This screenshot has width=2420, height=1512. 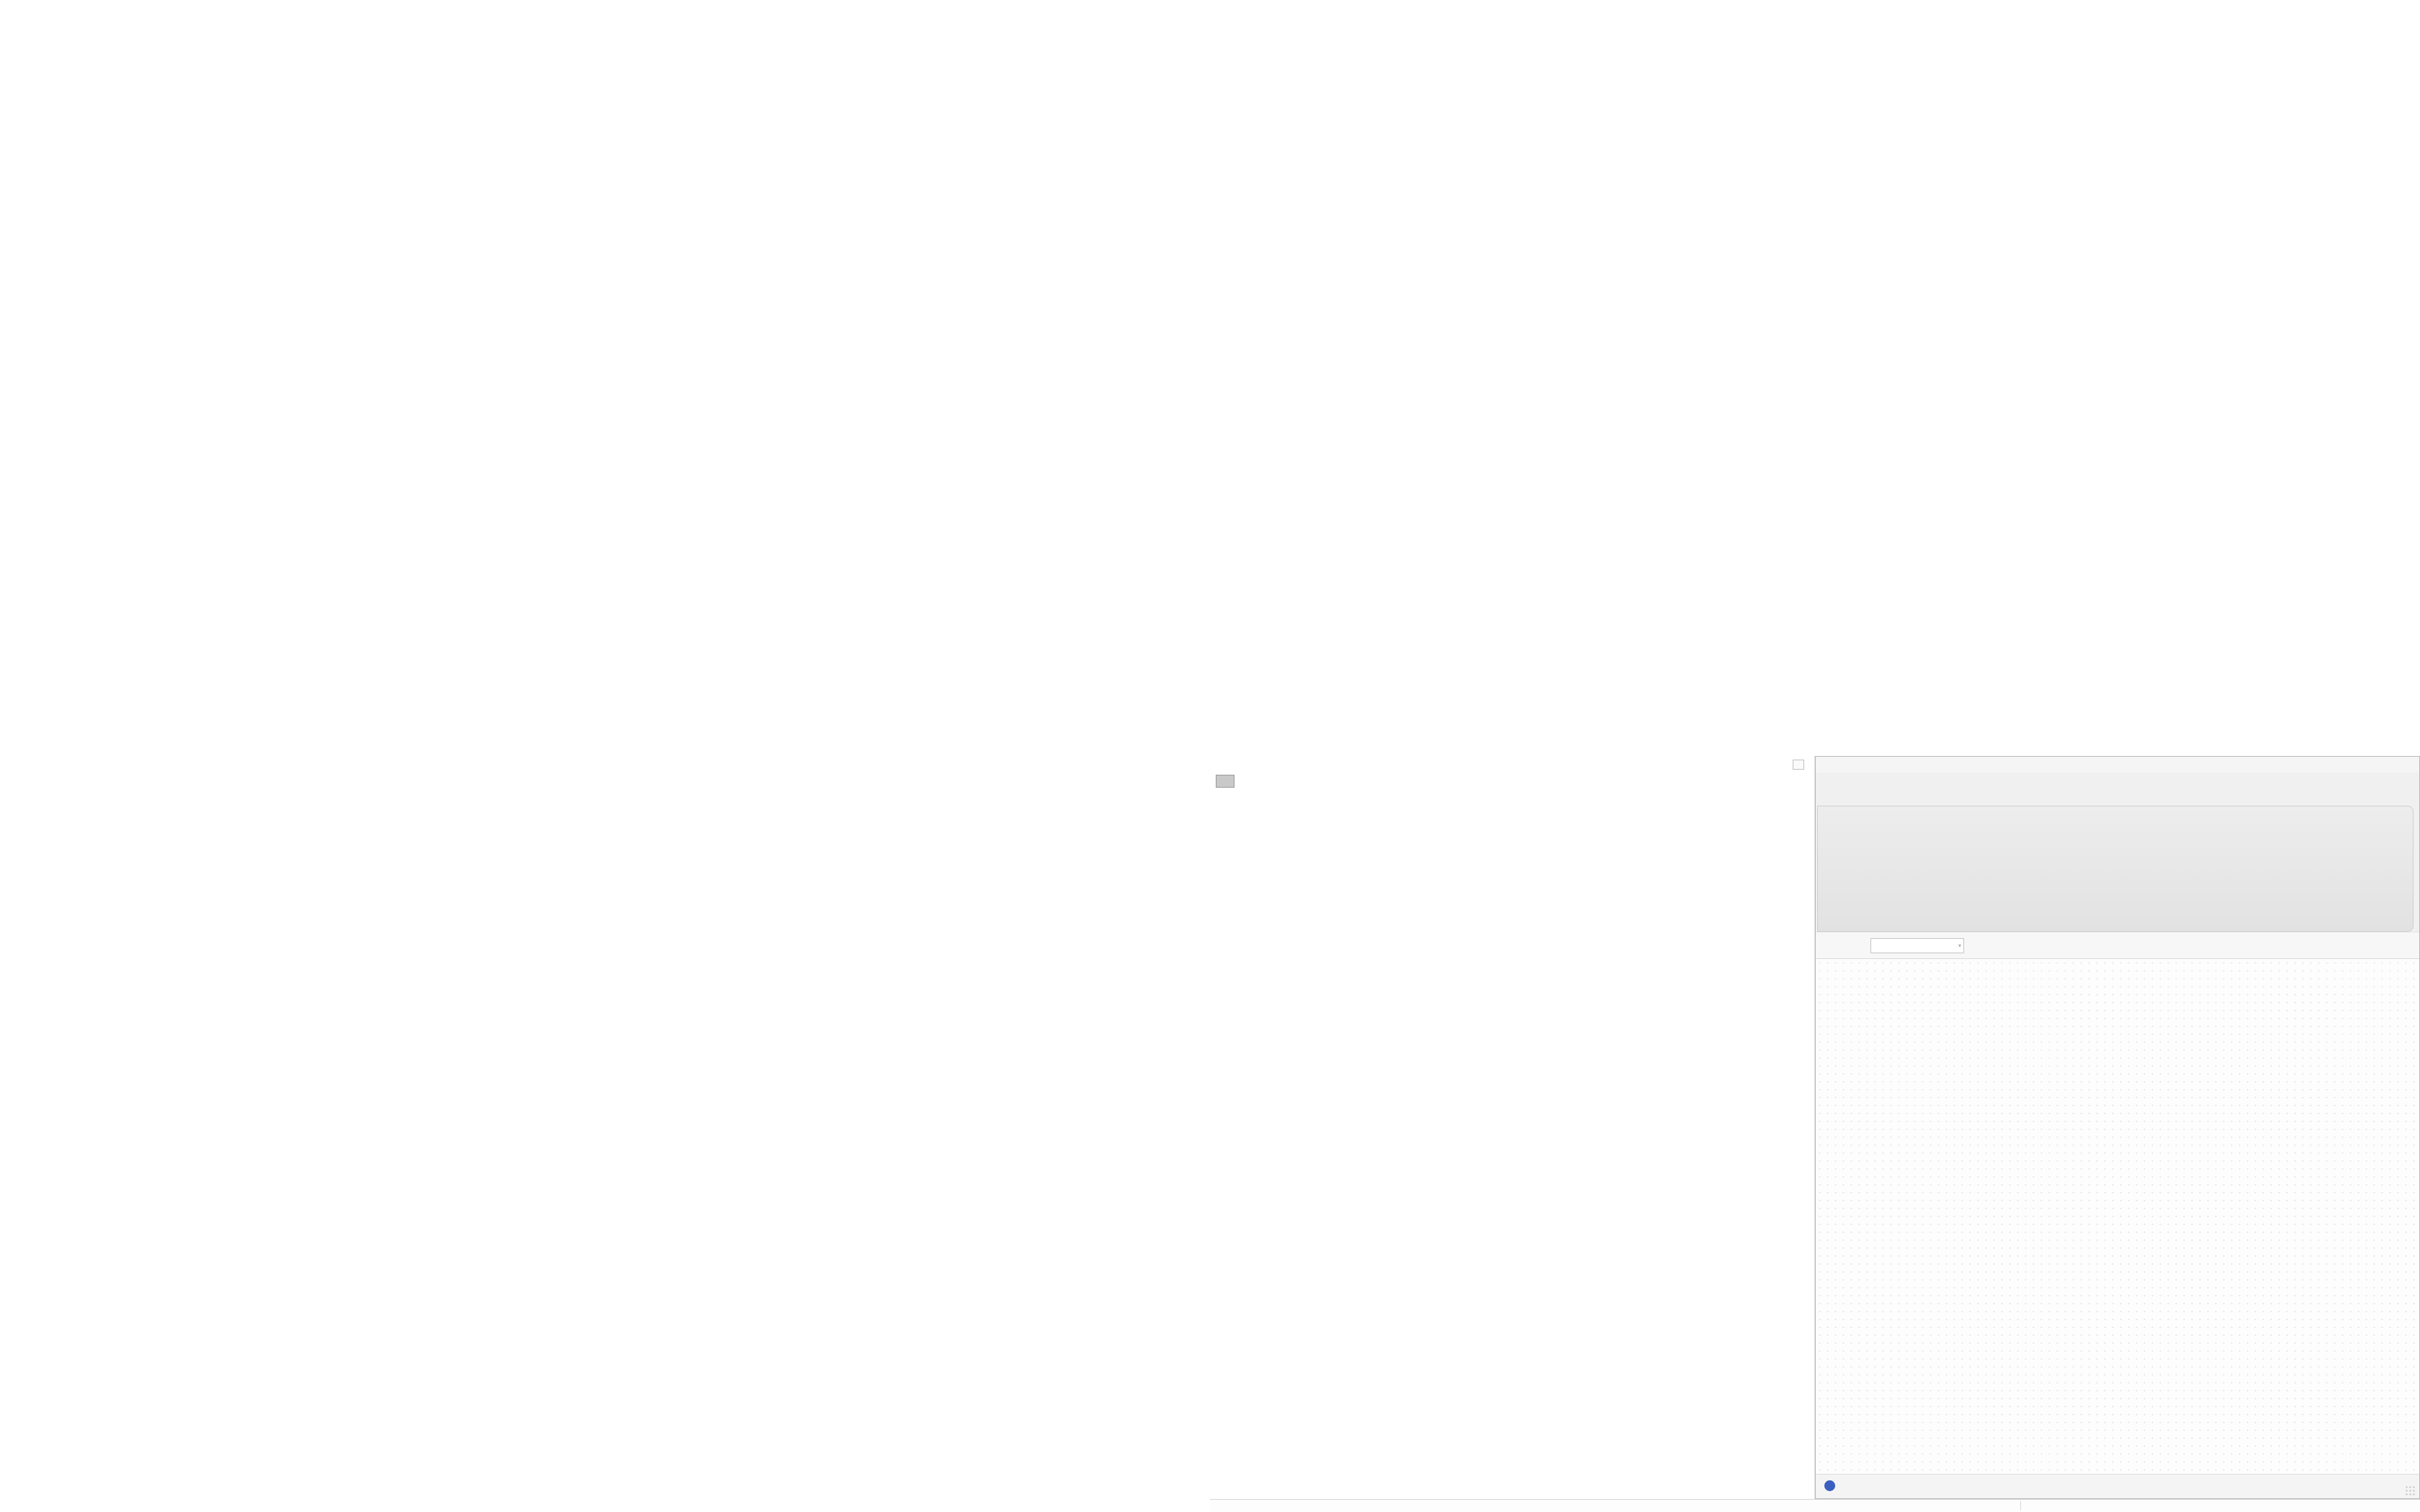 What do you see at coordinates (1815, 1505) in the screenshot?
I see `windows-taskbar` at bounding box center [1815, 1505].